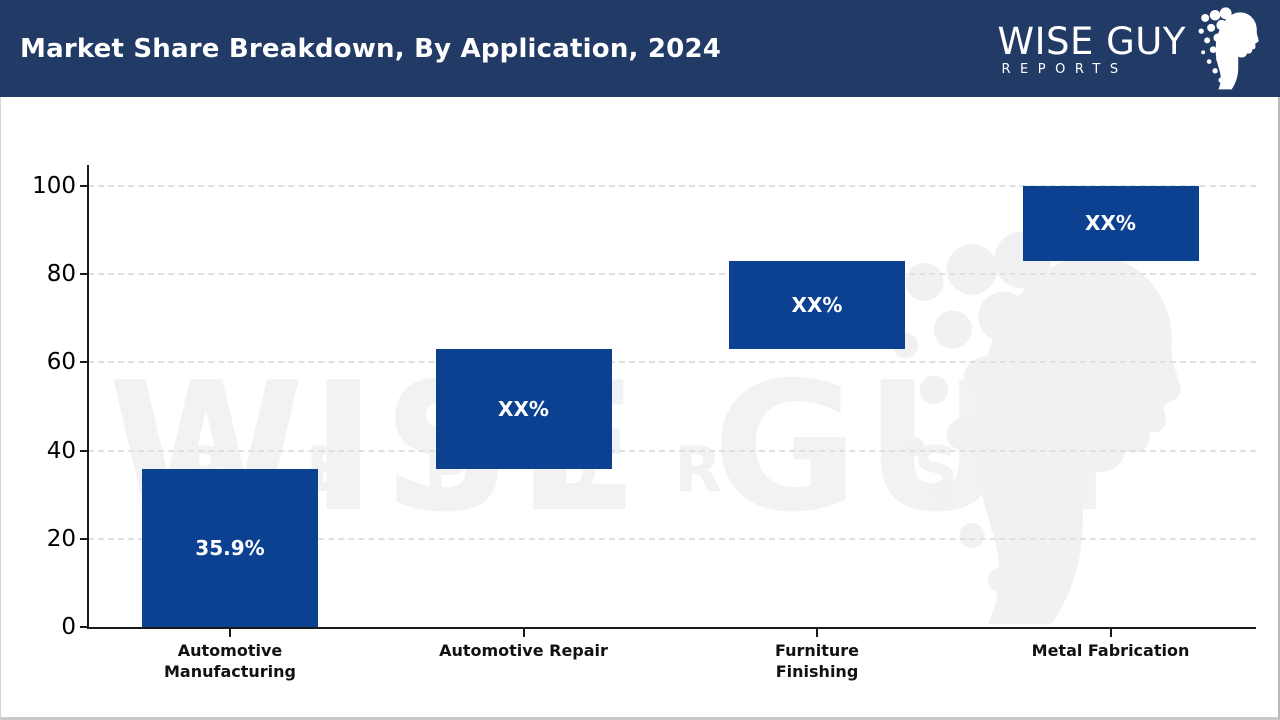  I want to click on watermark-head-icon, so click(1036, 428).